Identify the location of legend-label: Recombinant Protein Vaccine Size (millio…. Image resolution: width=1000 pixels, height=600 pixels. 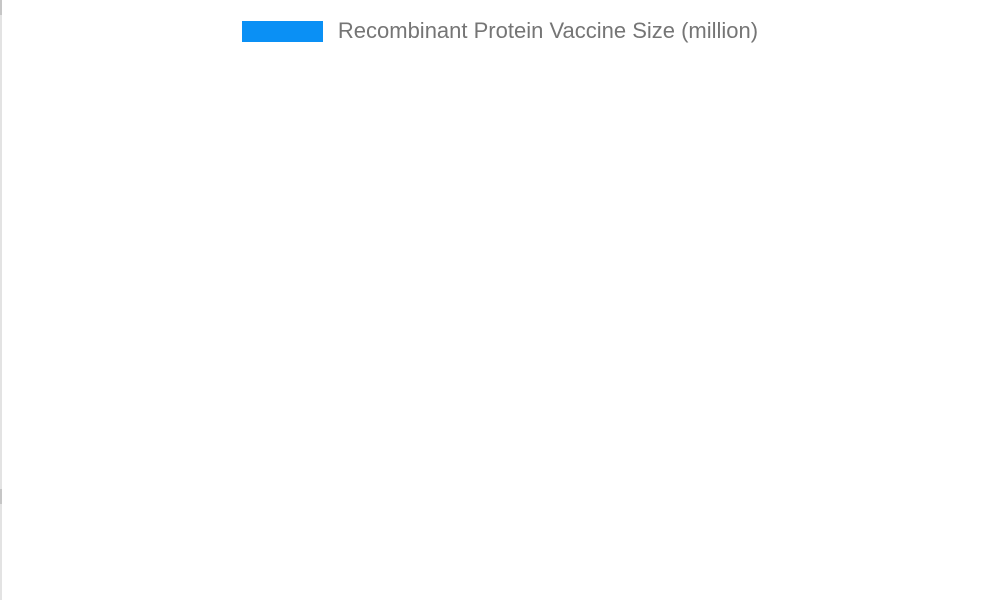
(548, 30).